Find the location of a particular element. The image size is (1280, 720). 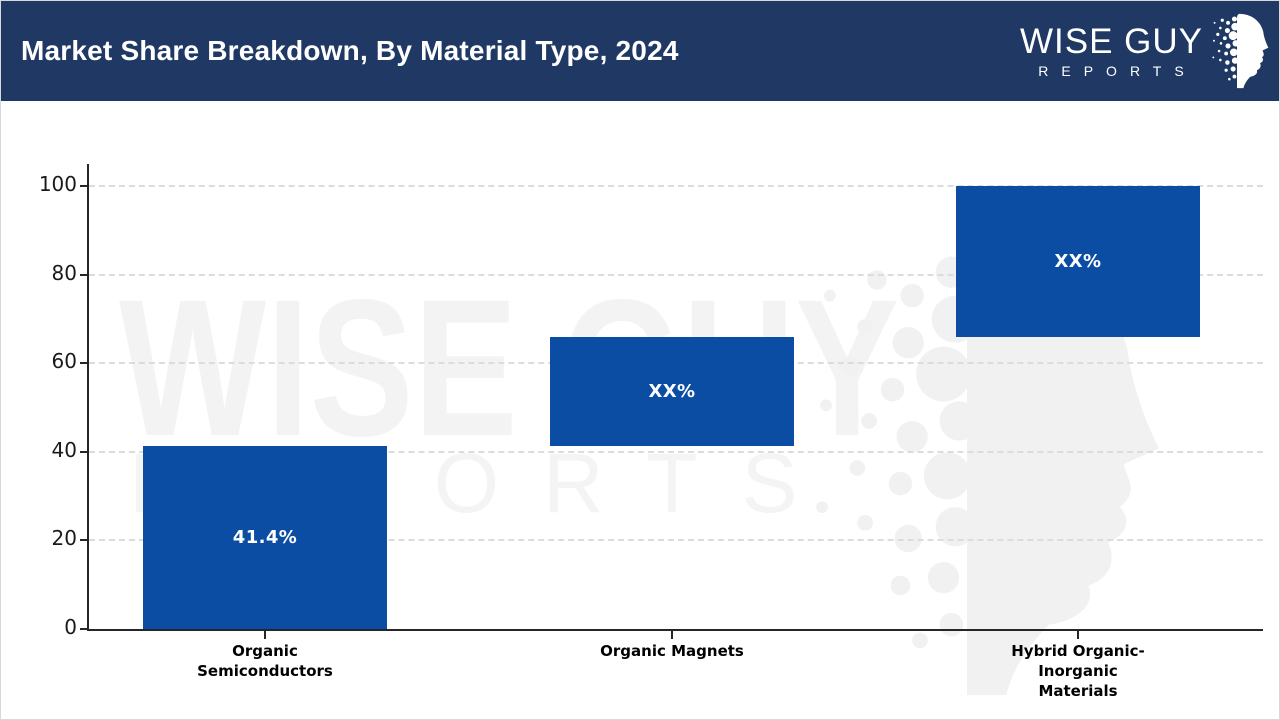

y-tick-label: 40 is located at coordinates (64, 449).